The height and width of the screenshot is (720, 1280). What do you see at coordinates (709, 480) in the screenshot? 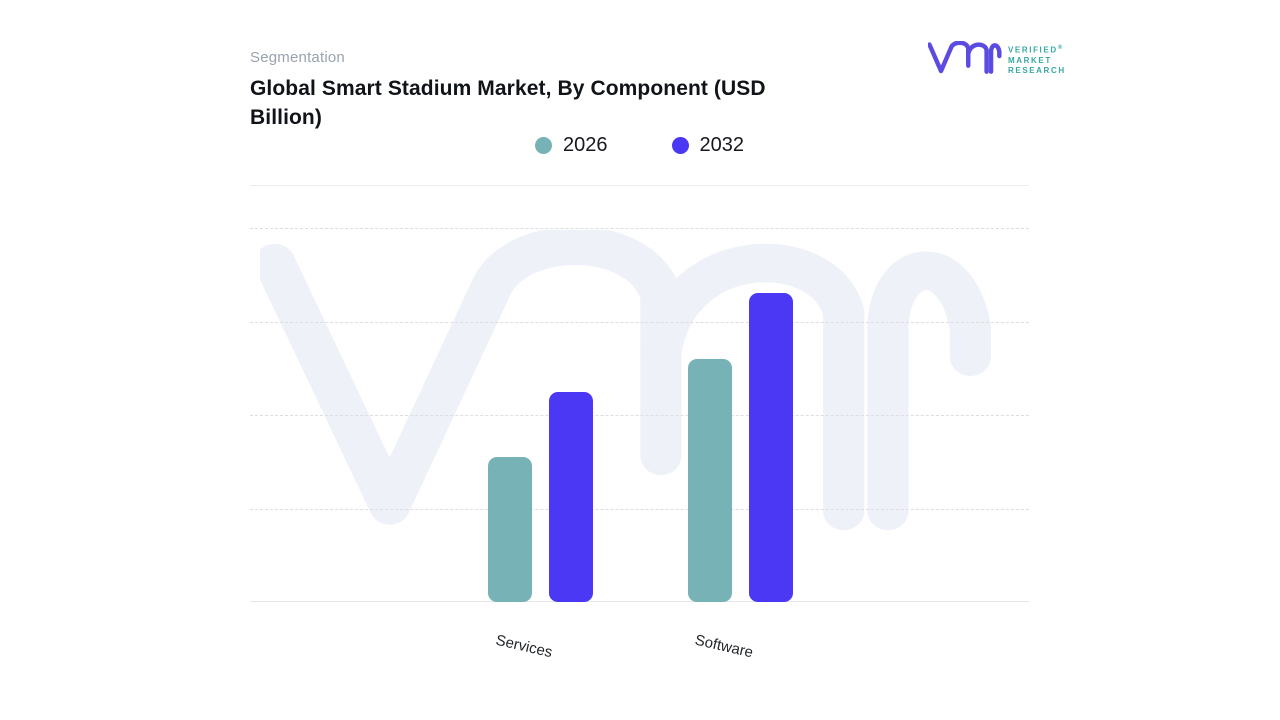
I see `bar-software-2026` at bounding box center [709, 480].